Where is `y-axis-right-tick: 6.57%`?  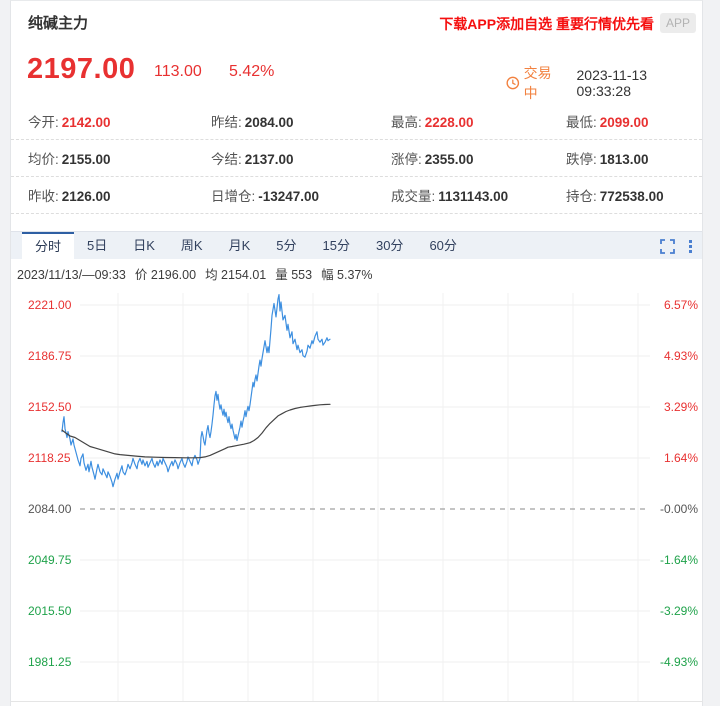
y-axis-right-tick: 6.57% is located at coordinates (681, 305).